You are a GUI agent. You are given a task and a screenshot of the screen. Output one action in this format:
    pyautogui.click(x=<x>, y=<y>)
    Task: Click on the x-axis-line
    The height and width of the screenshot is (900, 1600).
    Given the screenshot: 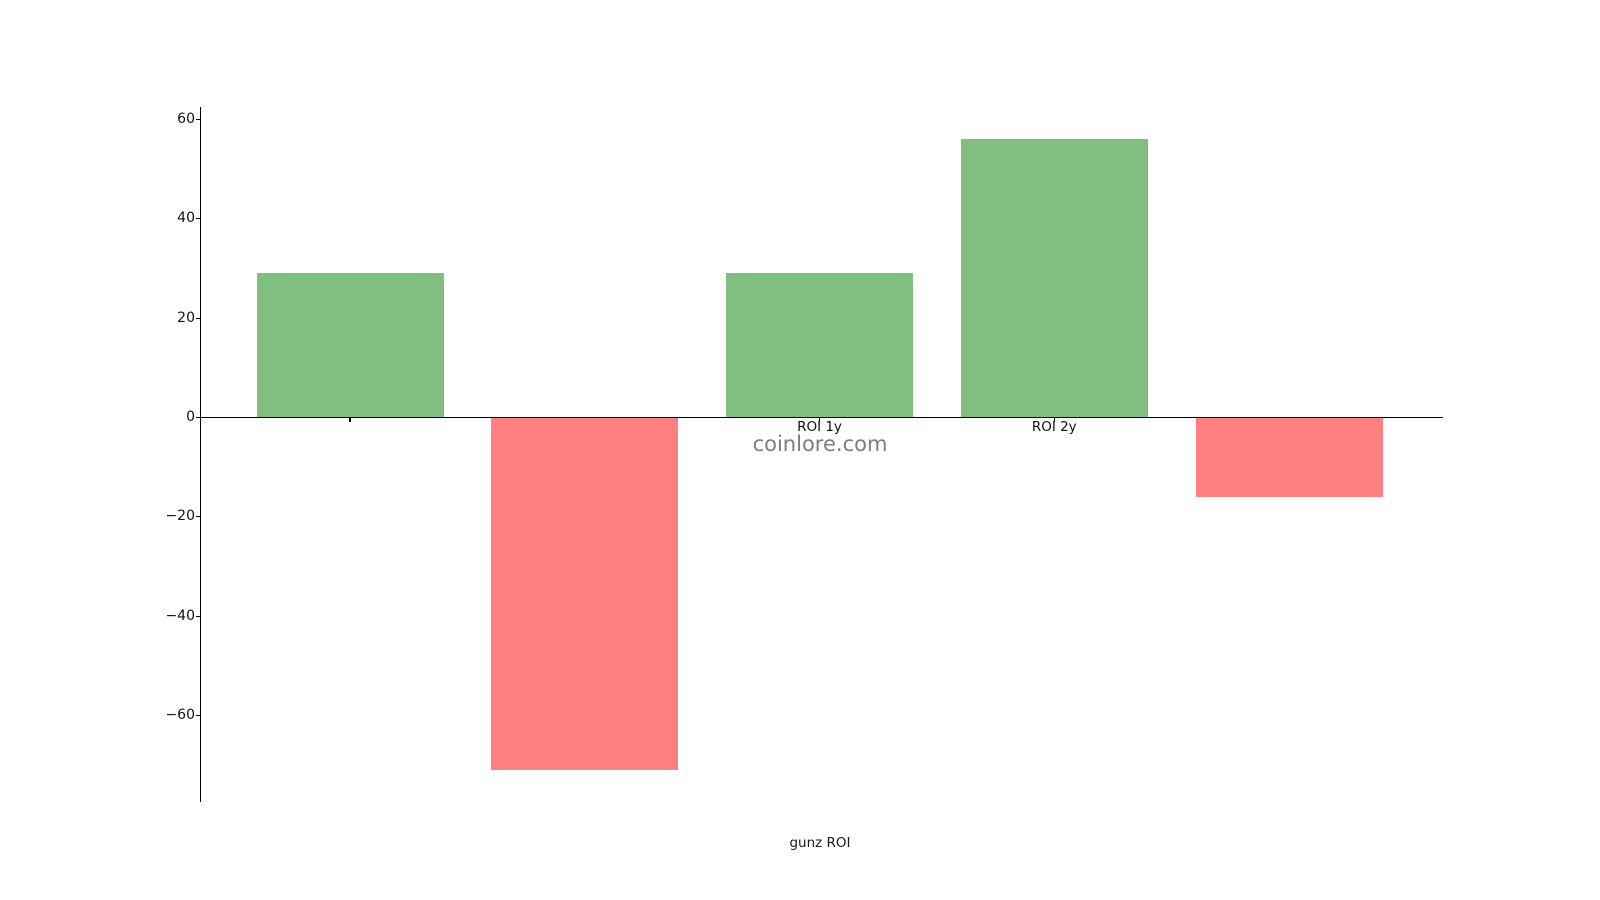 What is the action you would take?
    pyautogui.click(x=822, y=417)
    